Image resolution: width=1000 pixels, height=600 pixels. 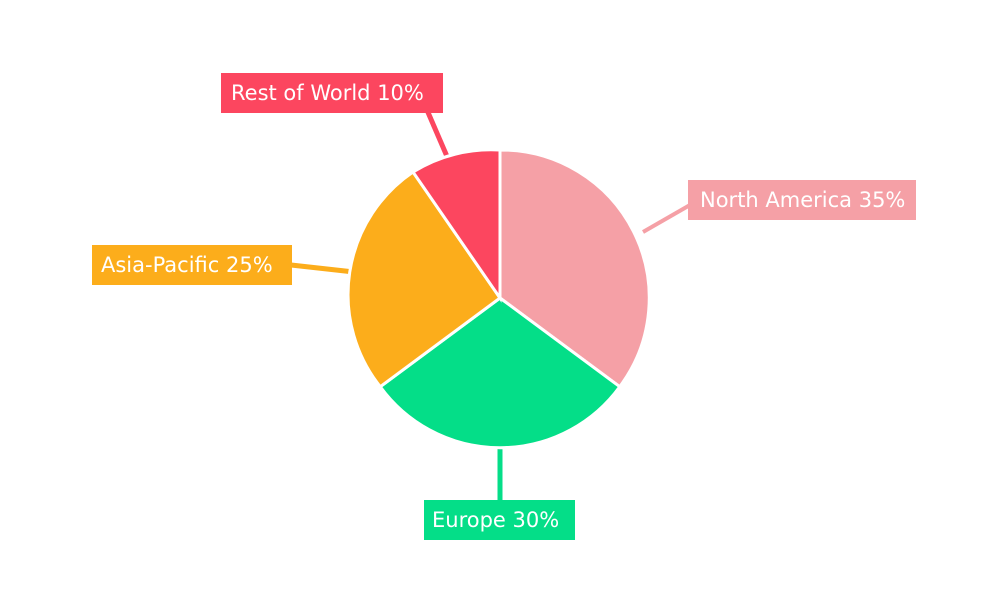 I want to click on slice-label-text-north-america: North America 35%, so click(x=802, y=200).